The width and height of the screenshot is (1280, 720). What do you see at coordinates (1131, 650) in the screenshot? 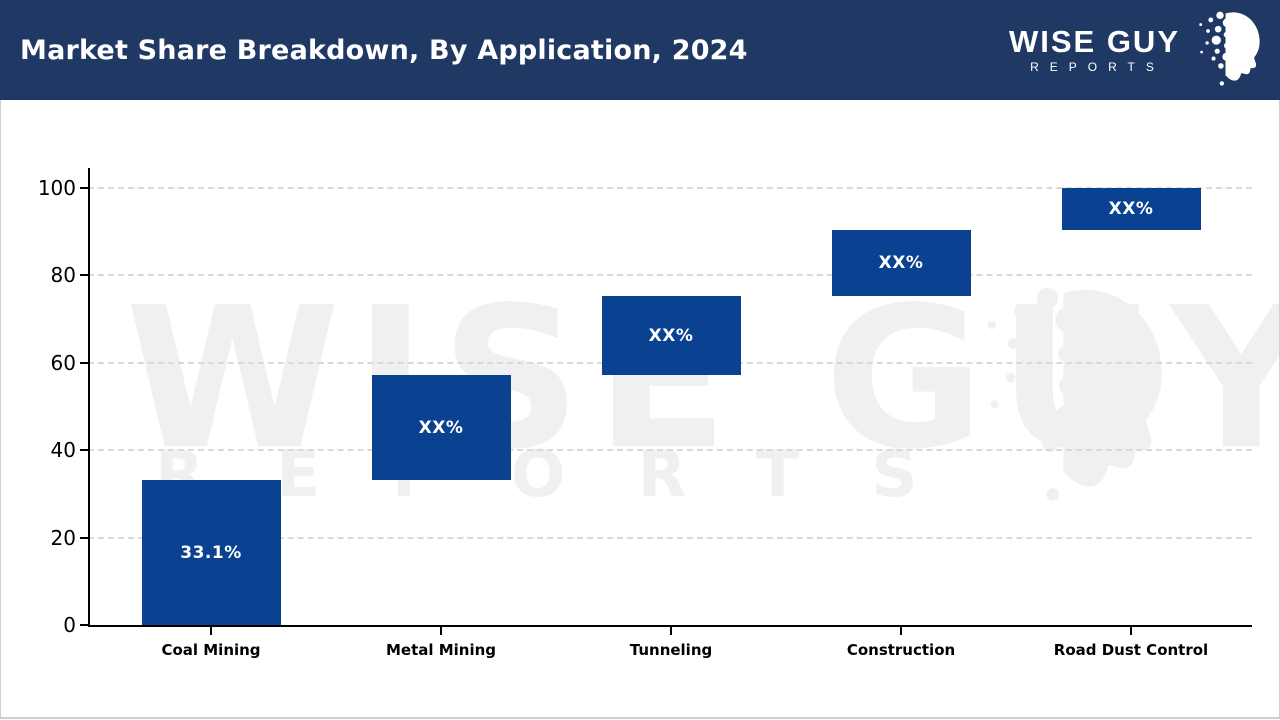
I see `x-category-label-4: Road Dust Control` at bounding box center [1131, 650].